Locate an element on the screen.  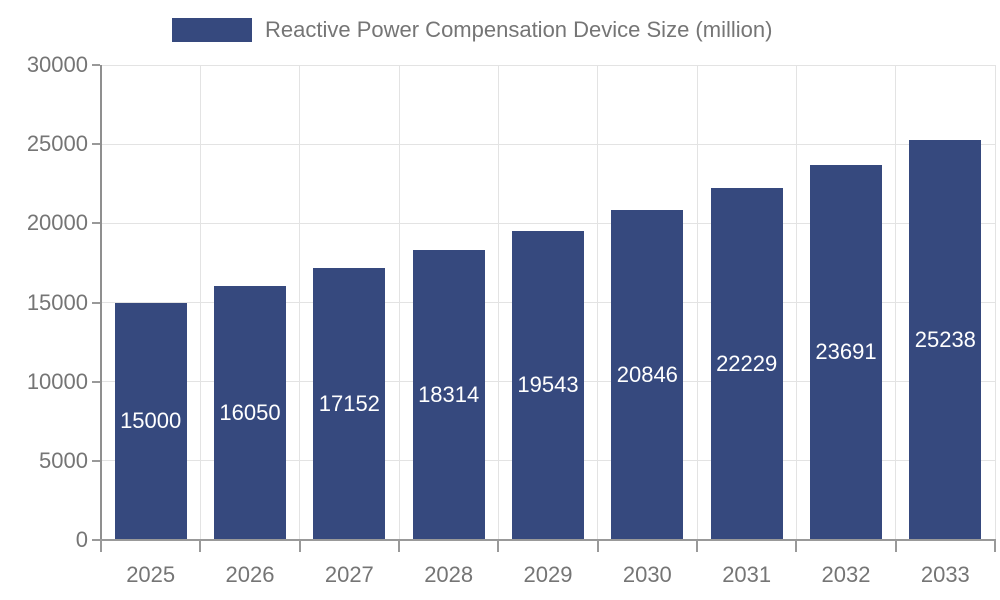
x-axis-line is located at coordinates (548, 540).